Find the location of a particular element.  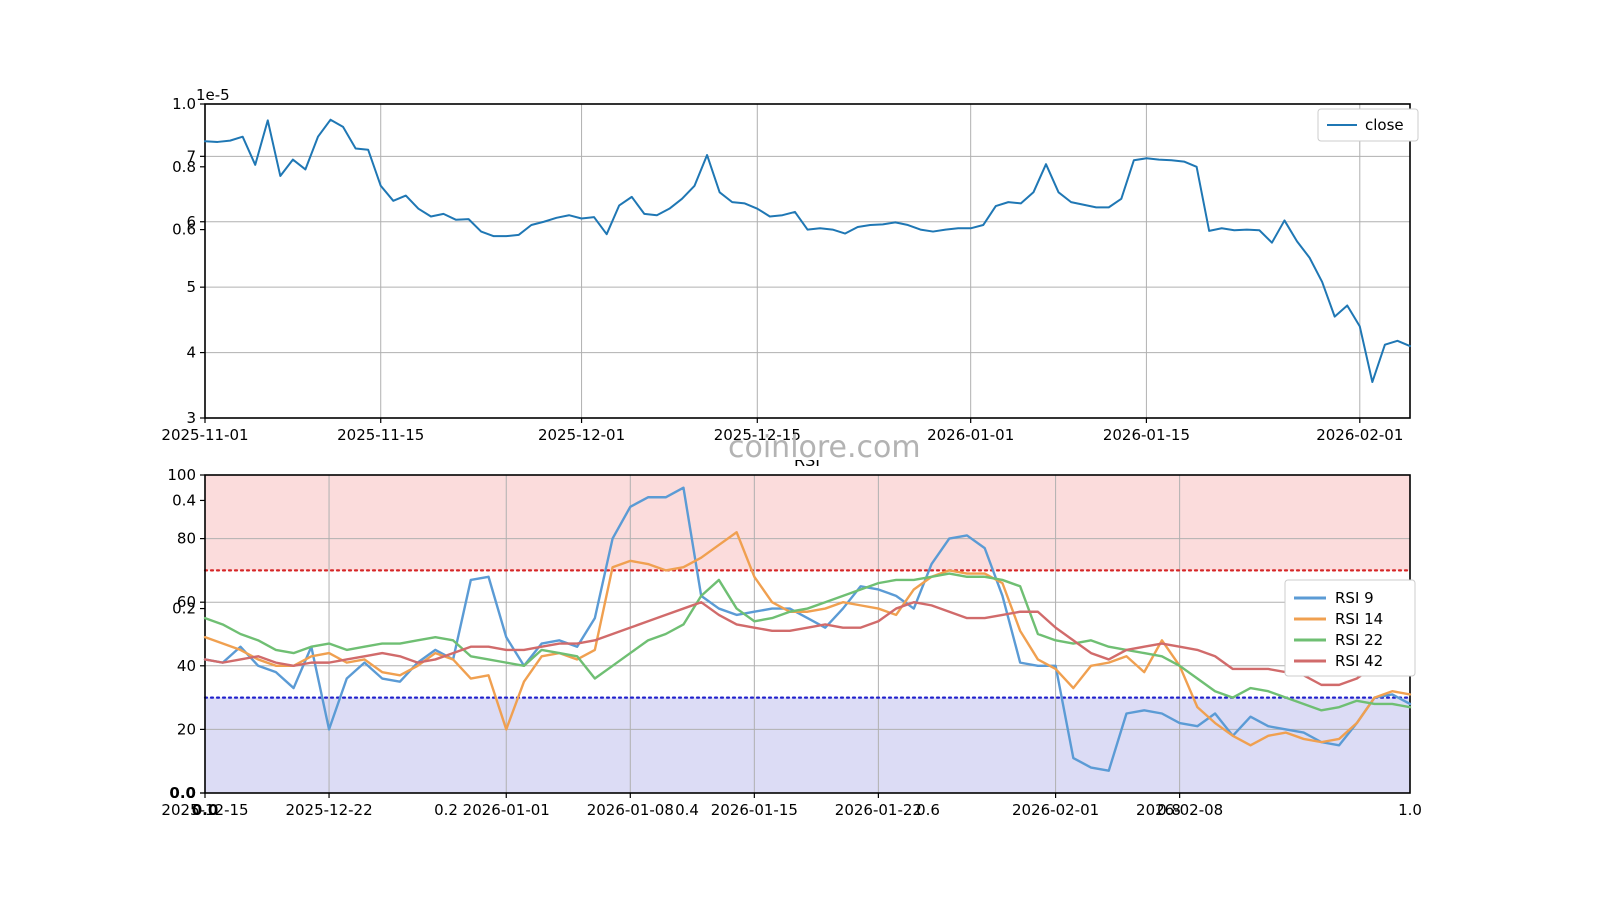

price-legend-label-close: close is located at coordinates (1384, 125).